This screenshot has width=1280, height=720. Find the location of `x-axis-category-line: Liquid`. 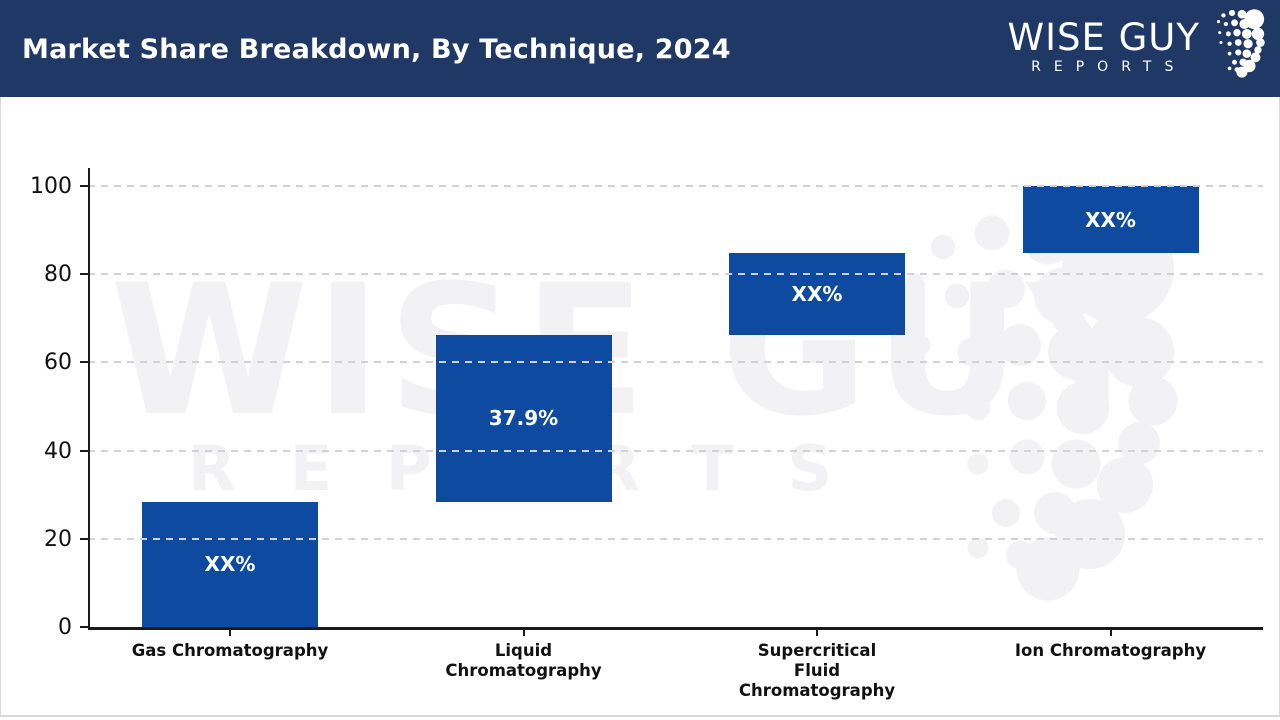

x-axis-category-line: Liquid is located at coordinates (523, 650).